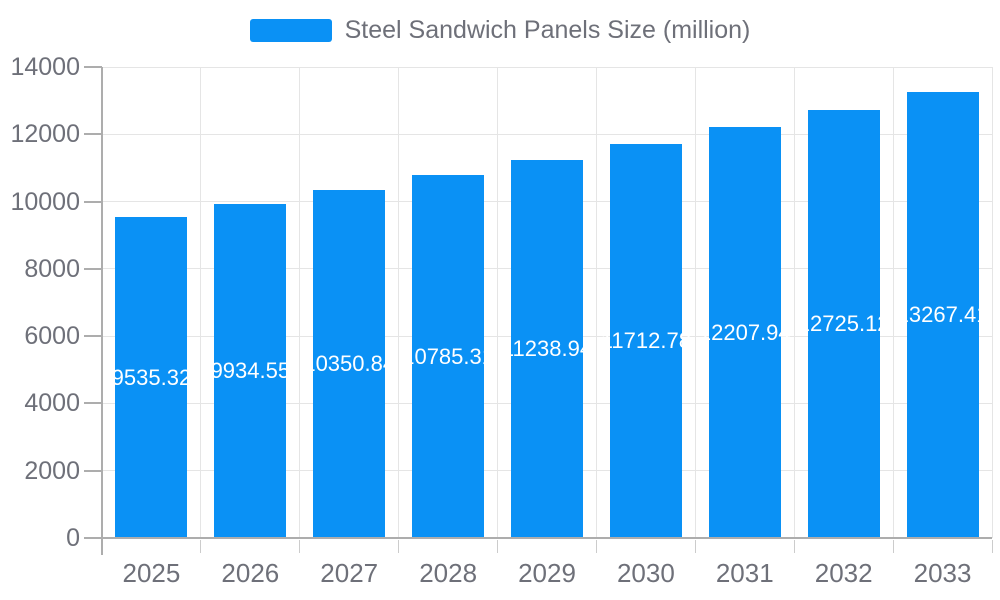 The width and height of the screenshot is (1000, 600). I want to click on bar-value-label: 9535.32, so click(151, 377).